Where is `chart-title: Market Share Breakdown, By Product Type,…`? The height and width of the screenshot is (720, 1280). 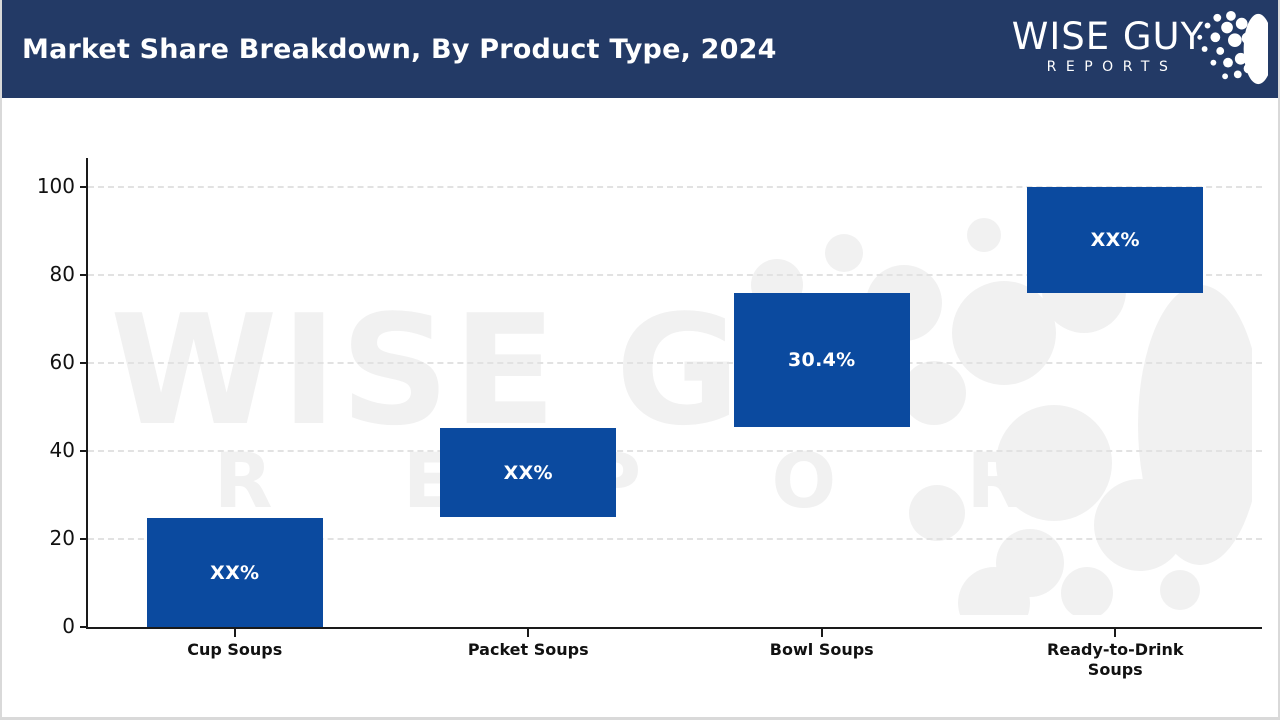 chart-title: Market Share Breakdown, By Product Type,… is located at coordinates (399, 49).